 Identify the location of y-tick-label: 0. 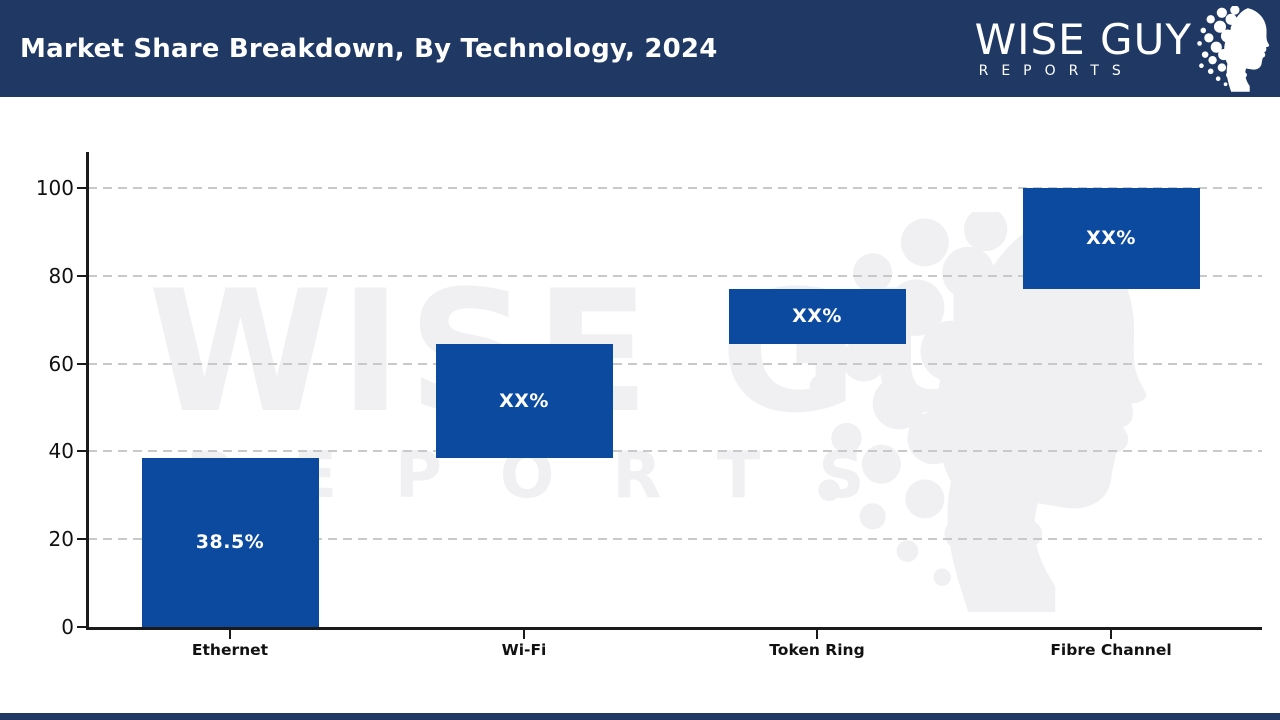
(67, 627).